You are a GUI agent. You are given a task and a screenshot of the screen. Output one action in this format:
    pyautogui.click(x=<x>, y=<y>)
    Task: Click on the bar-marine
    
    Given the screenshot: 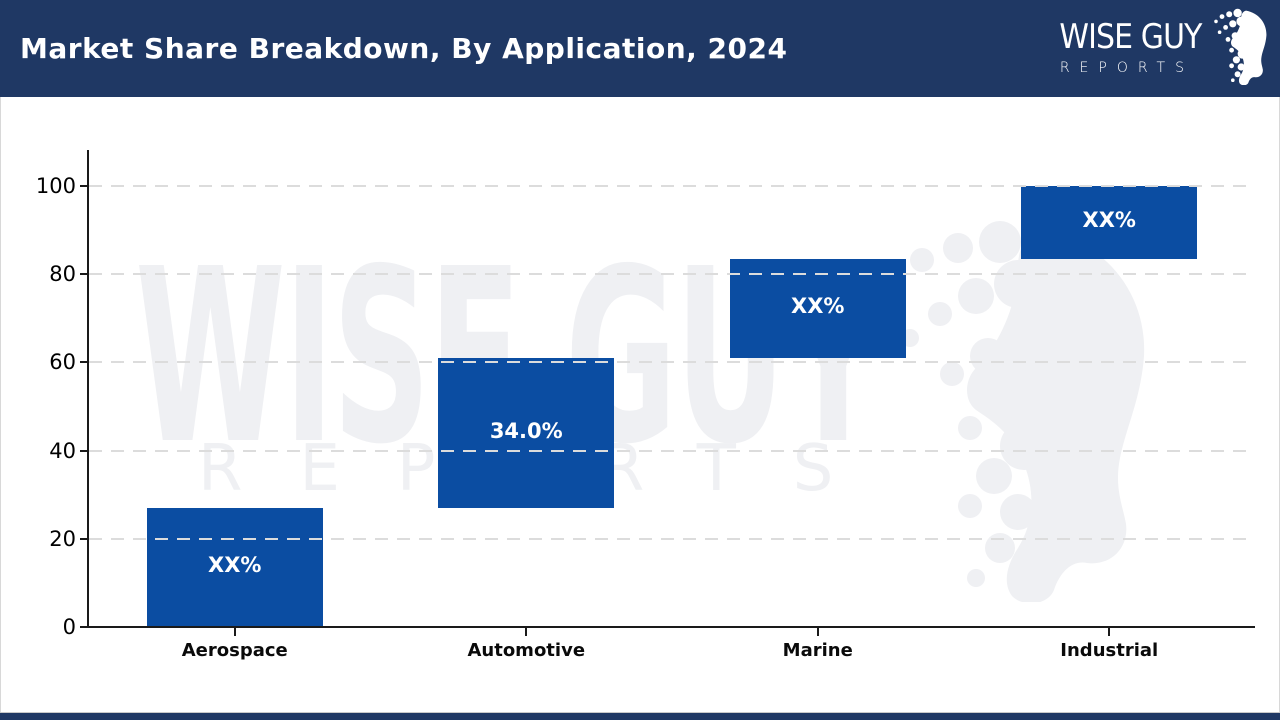 What is the action you would take?
    pyautogui.click(x=817, y=308)
    